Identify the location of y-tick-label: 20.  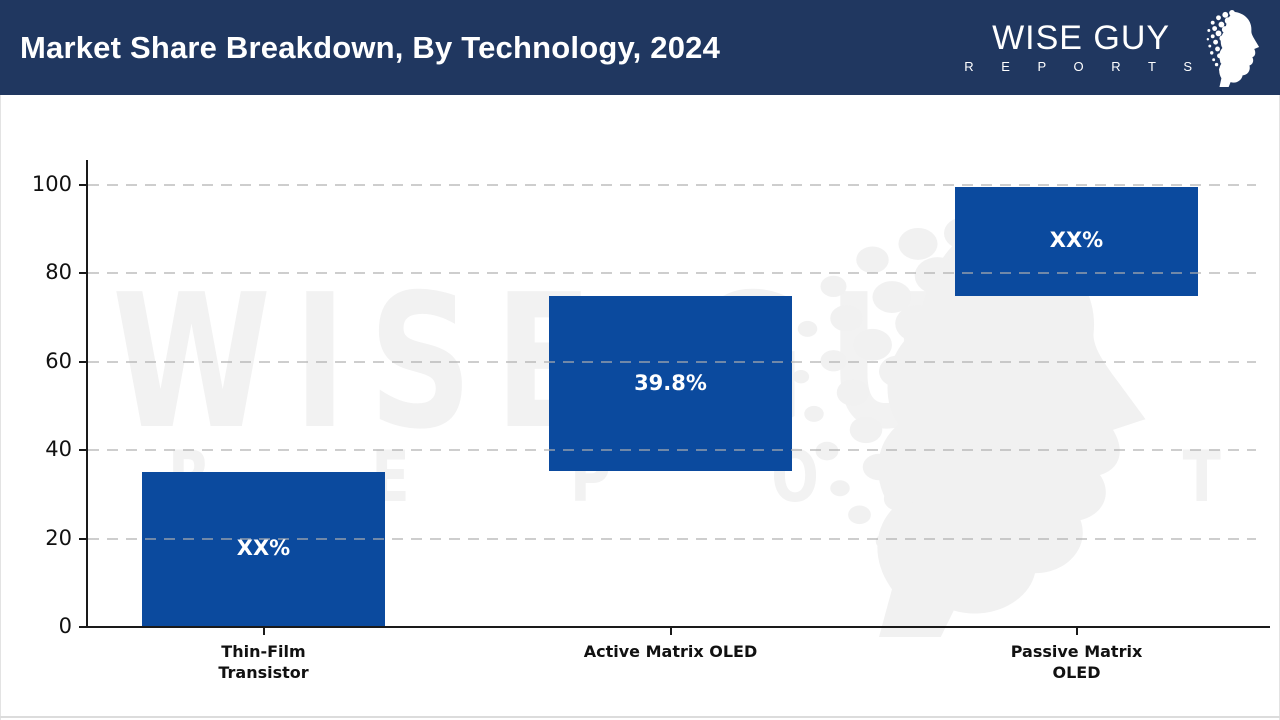
(58, 537).